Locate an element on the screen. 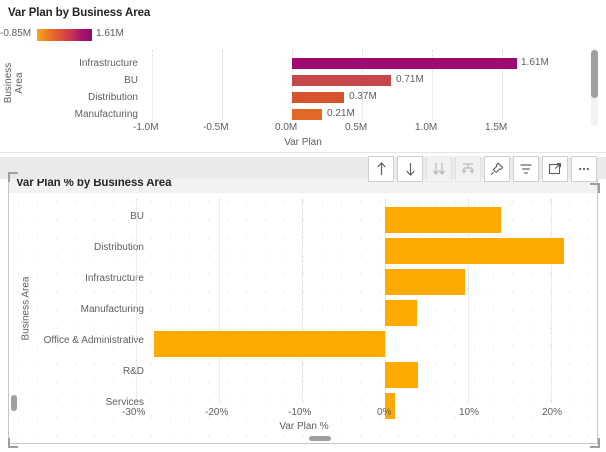  top-category-label: Distribution is located at coordinates (112, 97).